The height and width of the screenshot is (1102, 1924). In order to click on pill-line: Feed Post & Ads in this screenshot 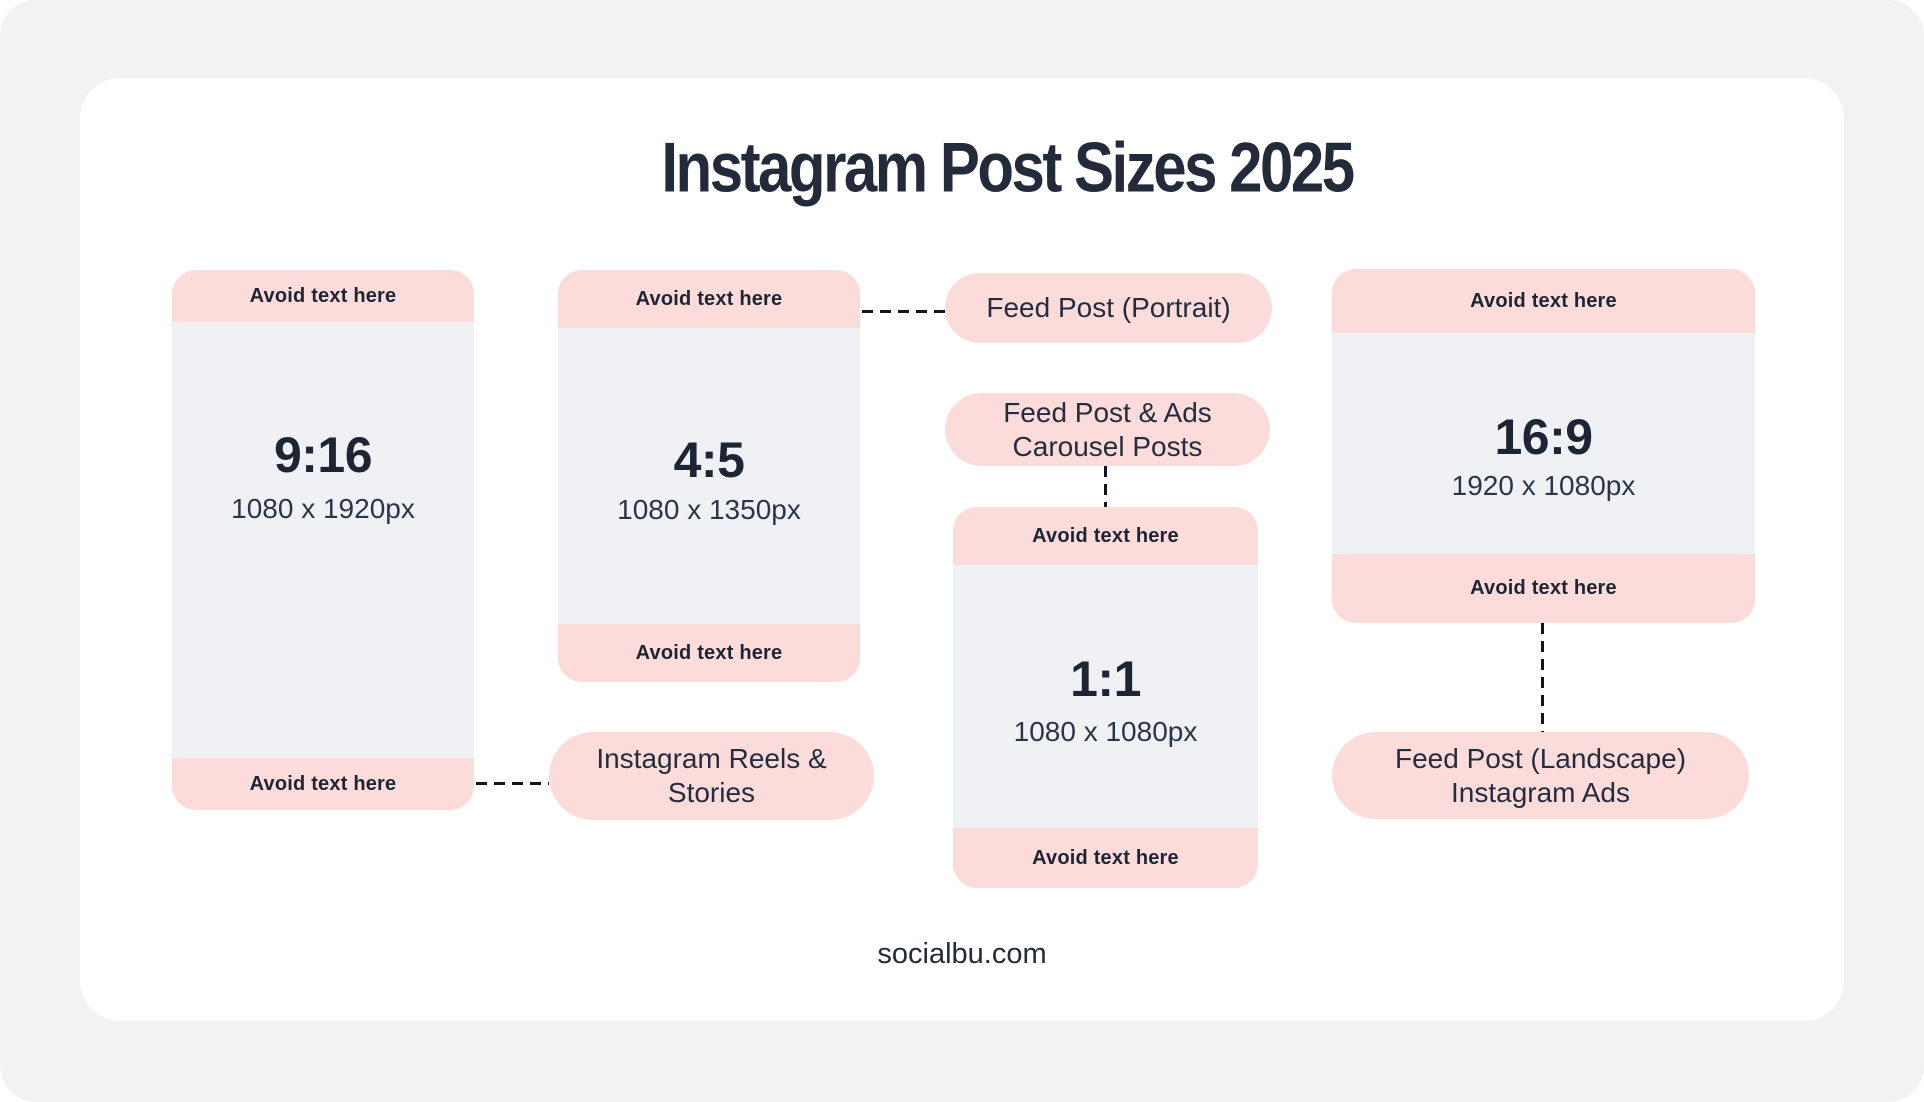, I will do `click(1107, 412)`.